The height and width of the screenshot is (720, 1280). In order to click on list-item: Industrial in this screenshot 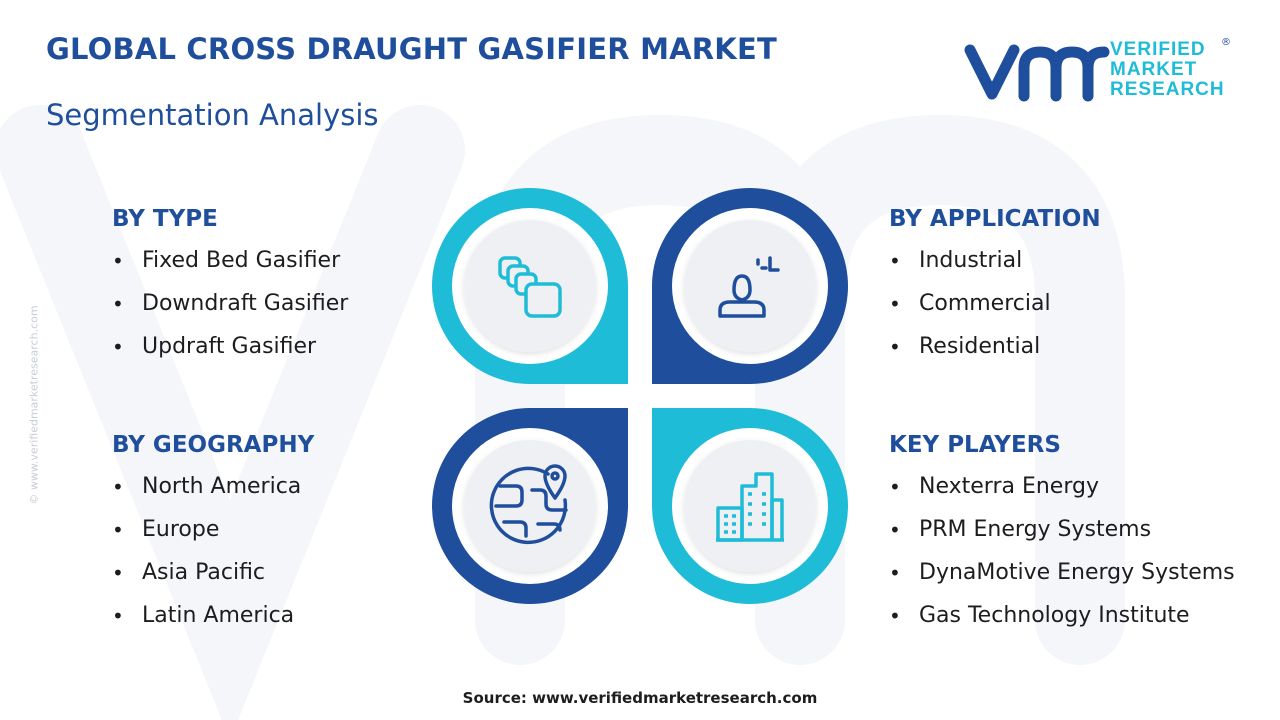, I will do `click(995, 267)`.